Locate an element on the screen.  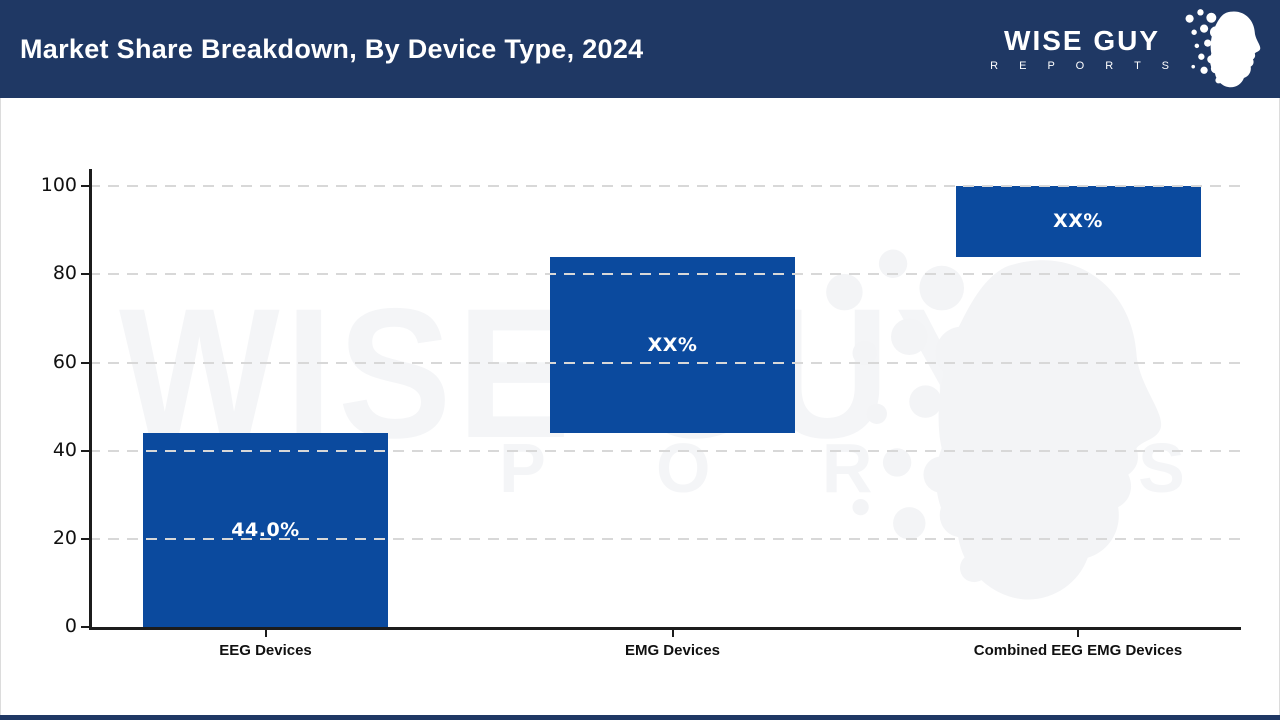
brand-subtitle: R E P O R T S is located at coordinates (1084, 65).